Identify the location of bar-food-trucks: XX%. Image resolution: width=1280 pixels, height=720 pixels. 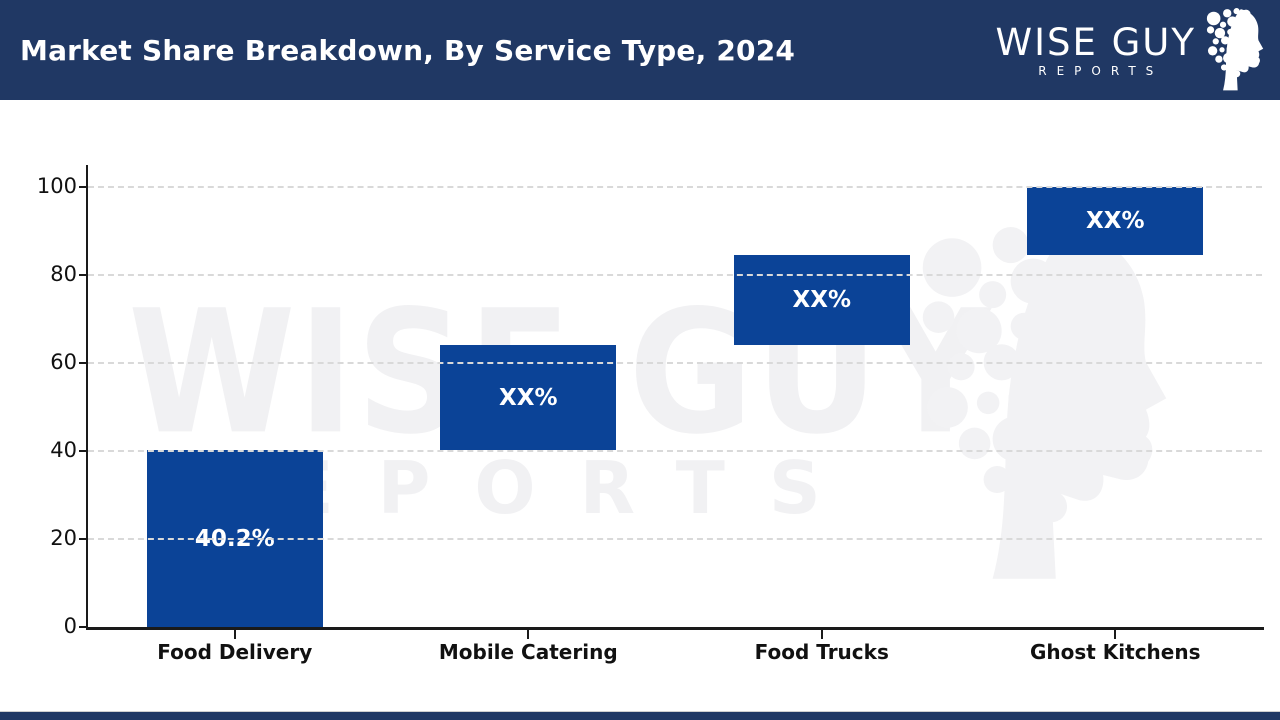
(821, 300).